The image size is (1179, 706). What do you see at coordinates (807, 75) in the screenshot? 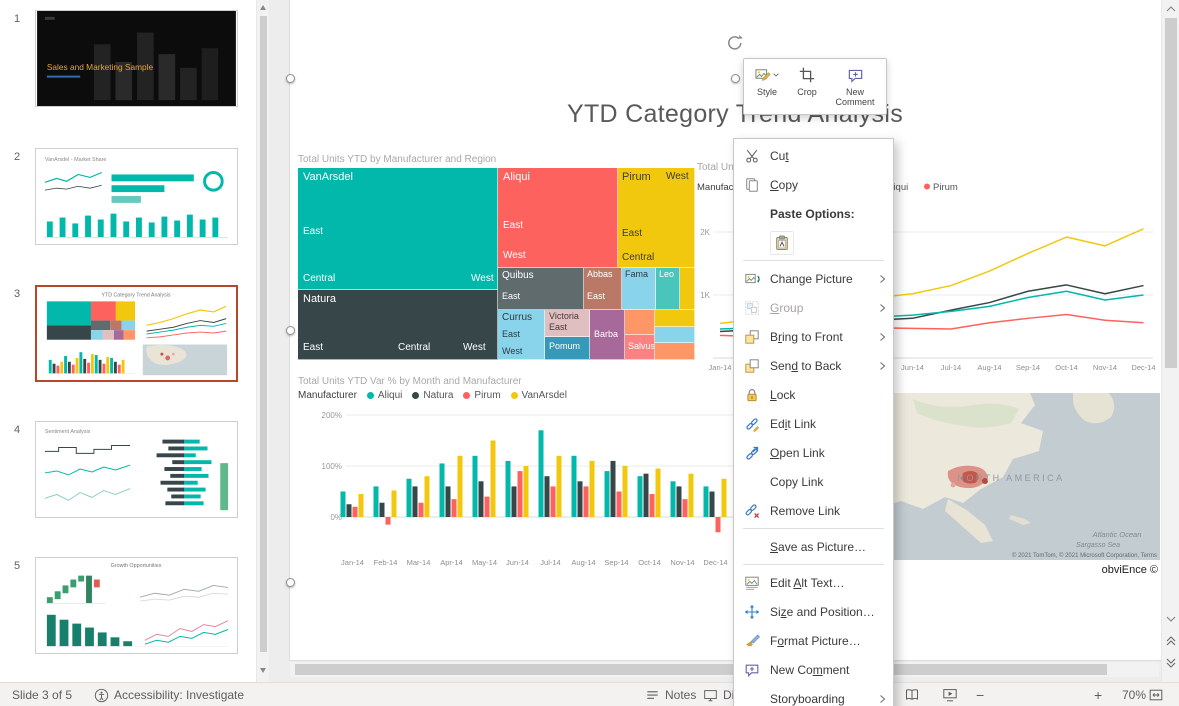
I see `crop-icon` at bounding box center [807, 75].